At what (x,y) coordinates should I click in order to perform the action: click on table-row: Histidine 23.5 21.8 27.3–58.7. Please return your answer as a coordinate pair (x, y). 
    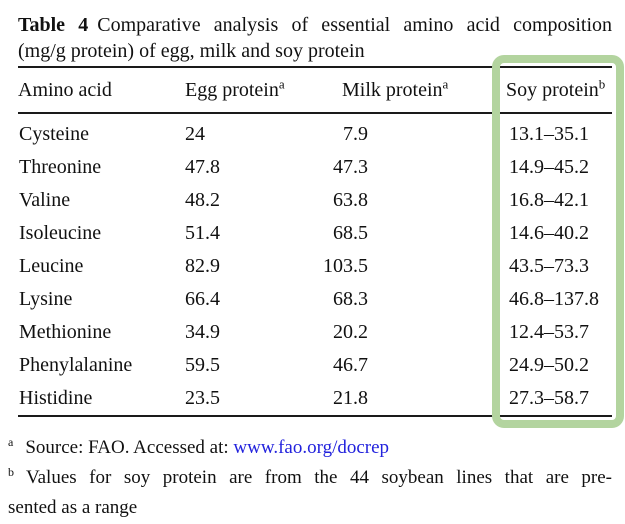
    Looking at the image, I should click on (315, 398).